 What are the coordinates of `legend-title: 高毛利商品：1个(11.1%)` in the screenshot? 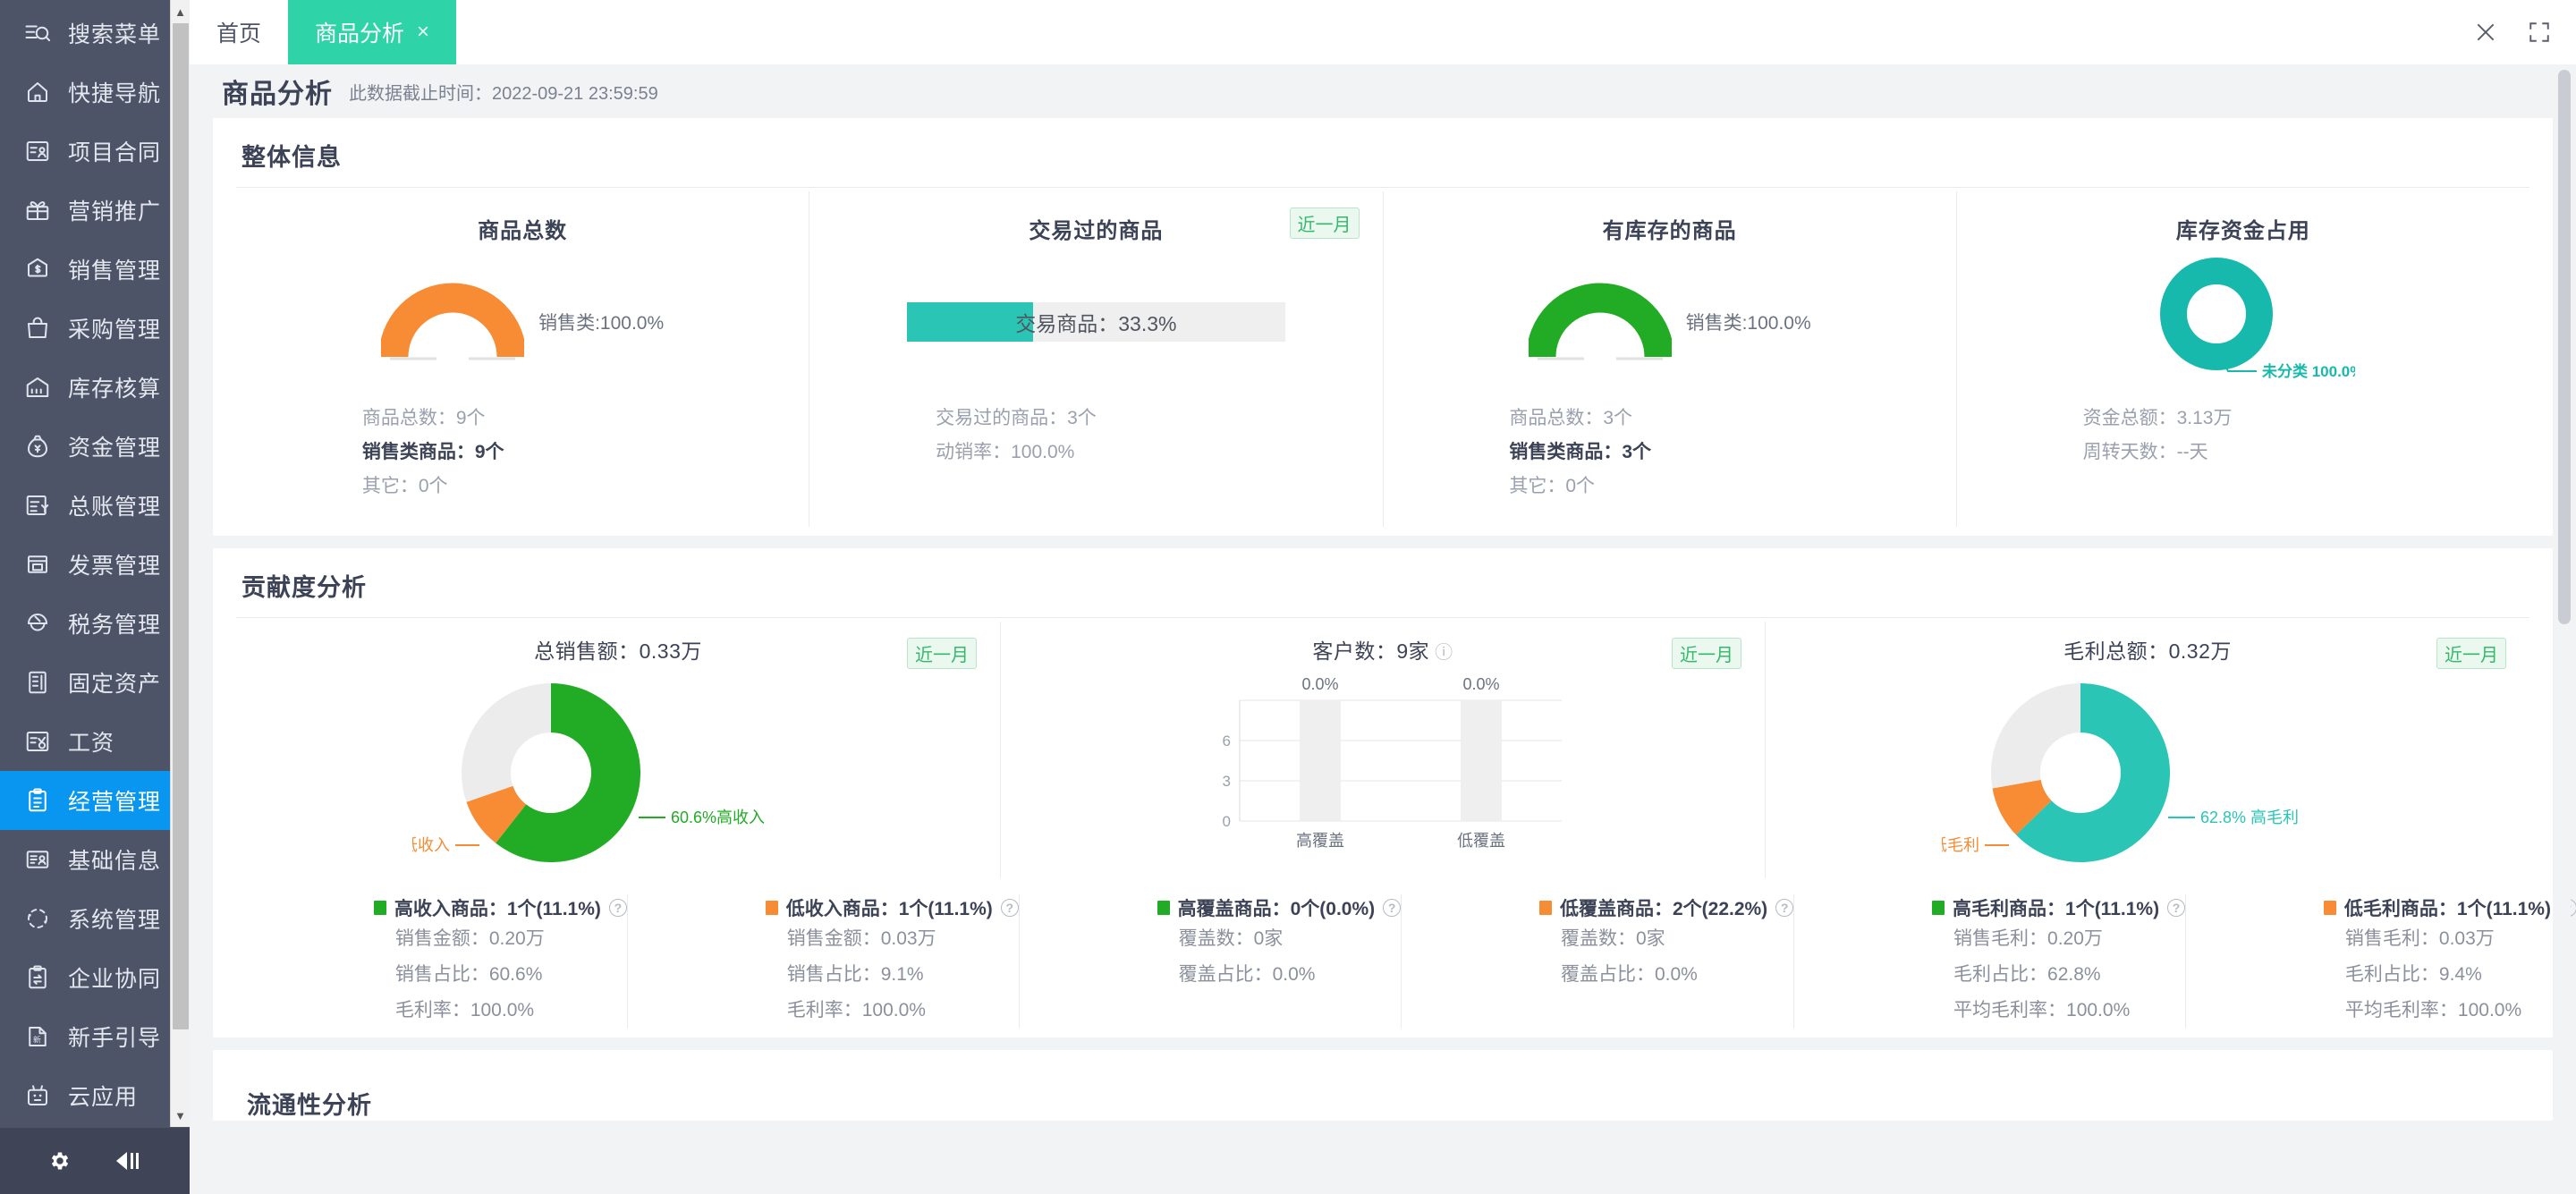 It's located at (2056, 909).